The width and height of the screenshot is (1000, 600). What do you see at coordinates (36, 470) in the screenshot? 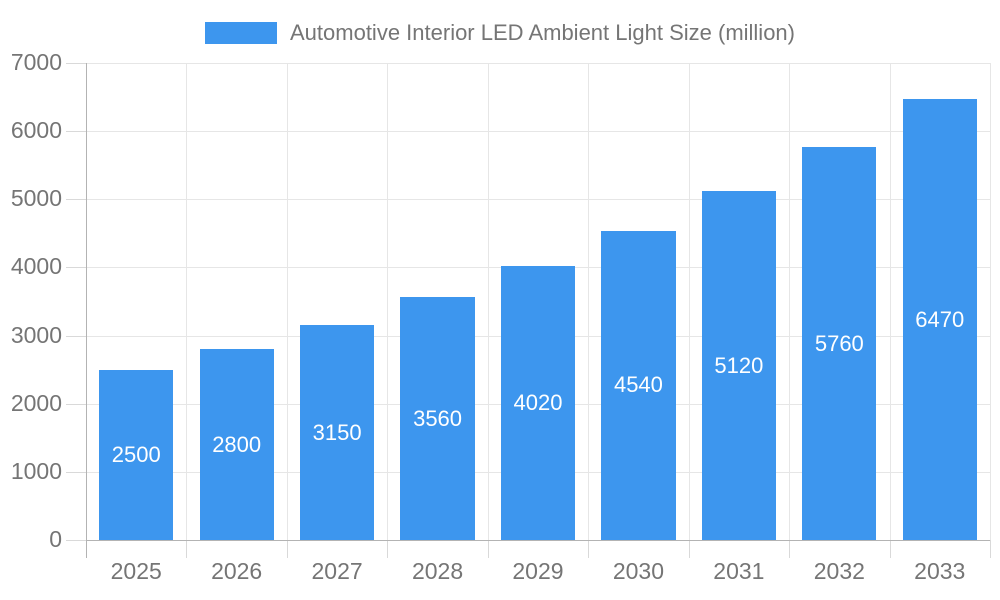
I see `y-axis-tick-label: 1000` at bounding box center [36, 470].